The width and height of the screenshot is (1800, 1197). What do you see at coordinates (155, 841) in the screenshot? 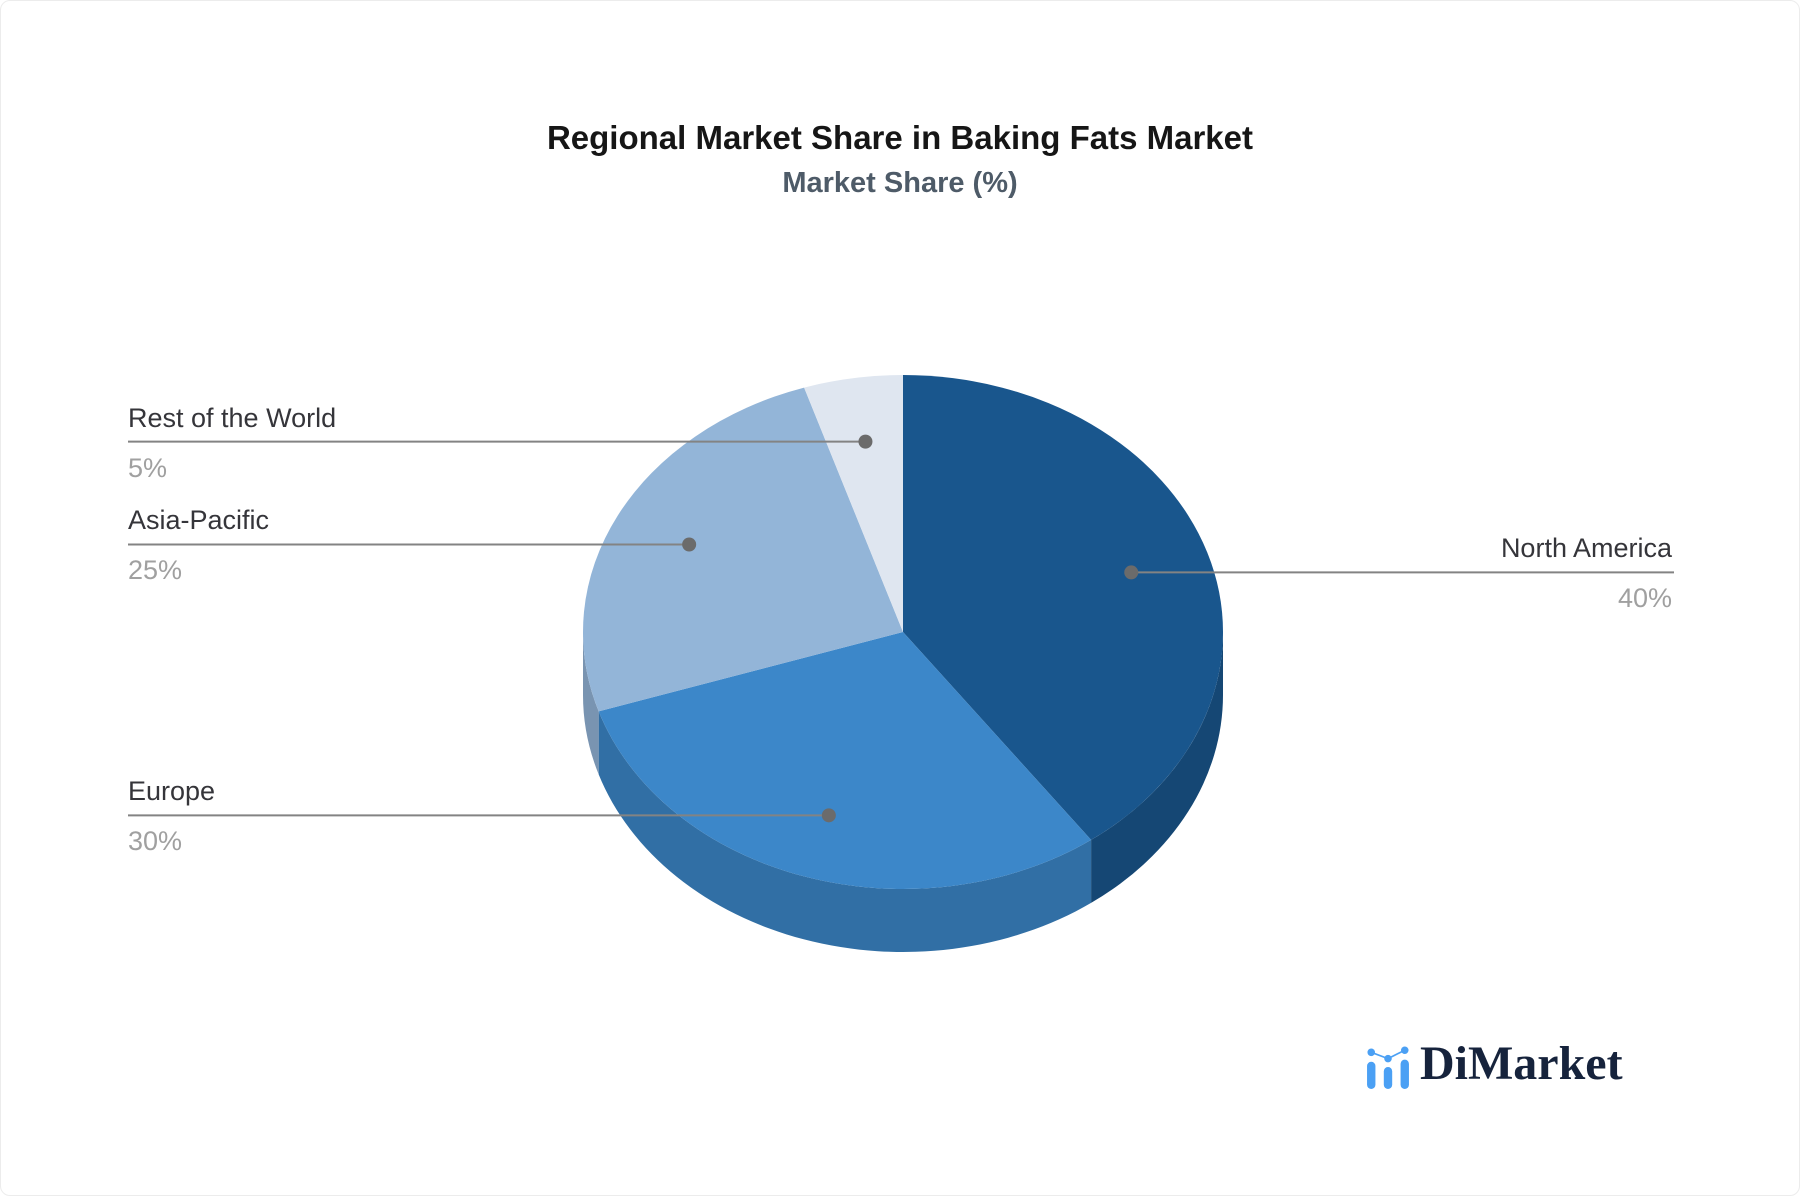
I see `slice-percent: 30%` at bounding box center [155, 841].